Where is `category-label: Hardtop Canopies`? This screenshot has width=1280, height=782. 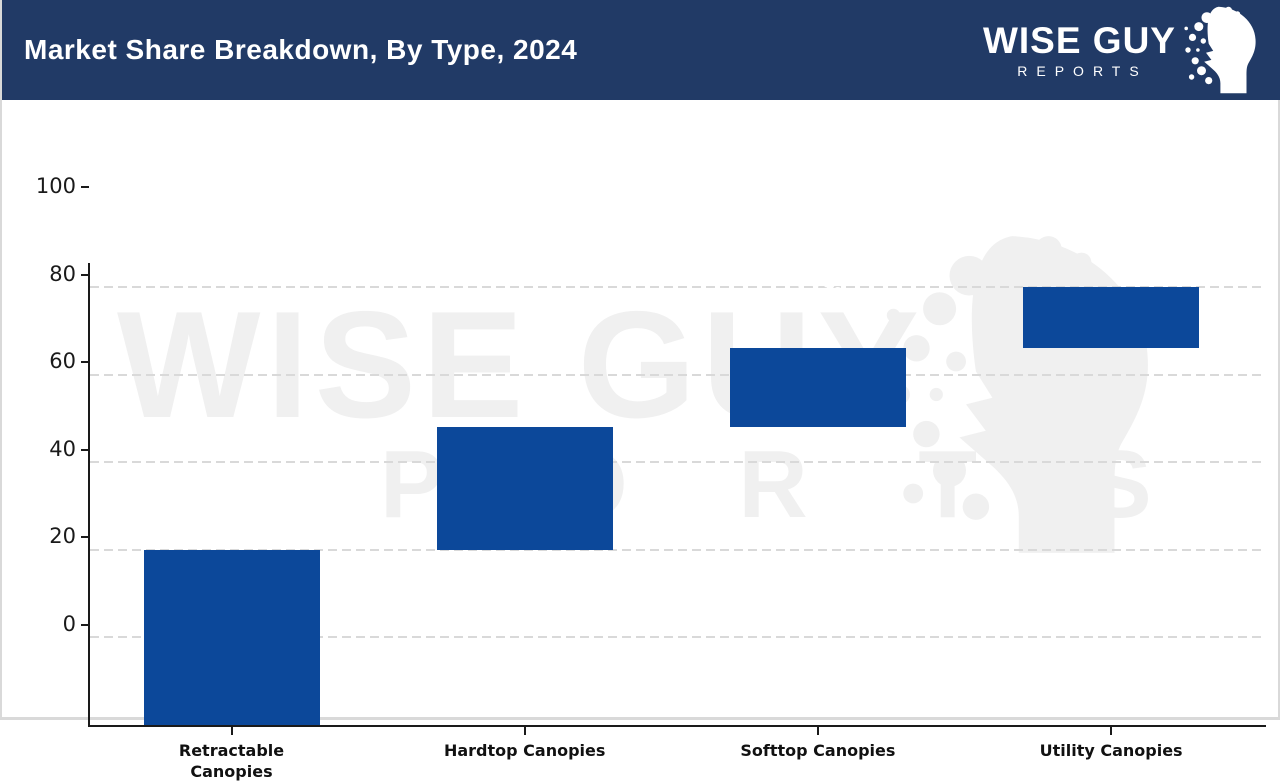
category-label: Hardtop Canopies is located at coordinates (524, 750).